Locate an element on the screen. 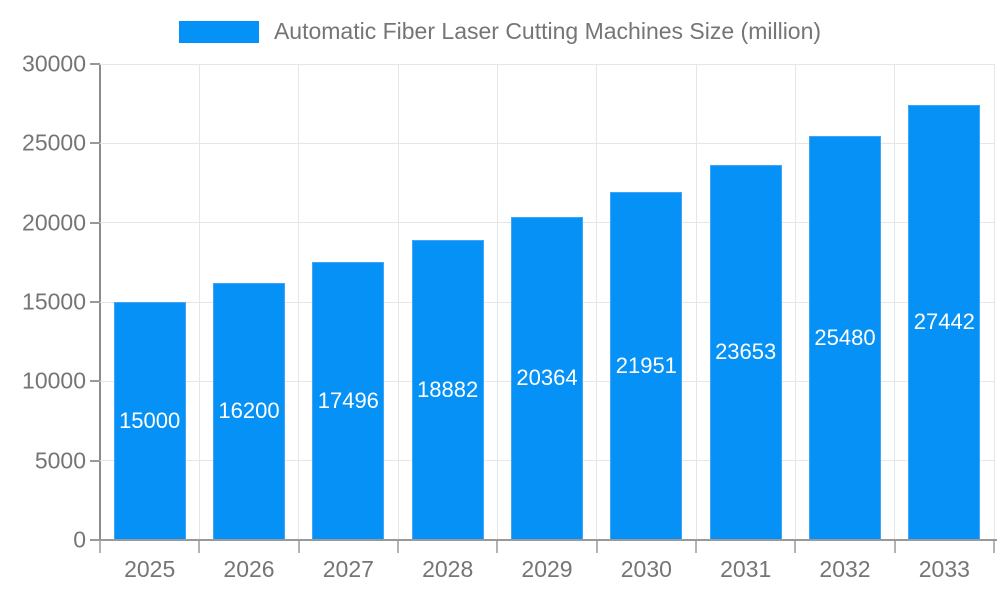 The image size is (1000, 600). y-axis-line is located at coordinates (100, 308).